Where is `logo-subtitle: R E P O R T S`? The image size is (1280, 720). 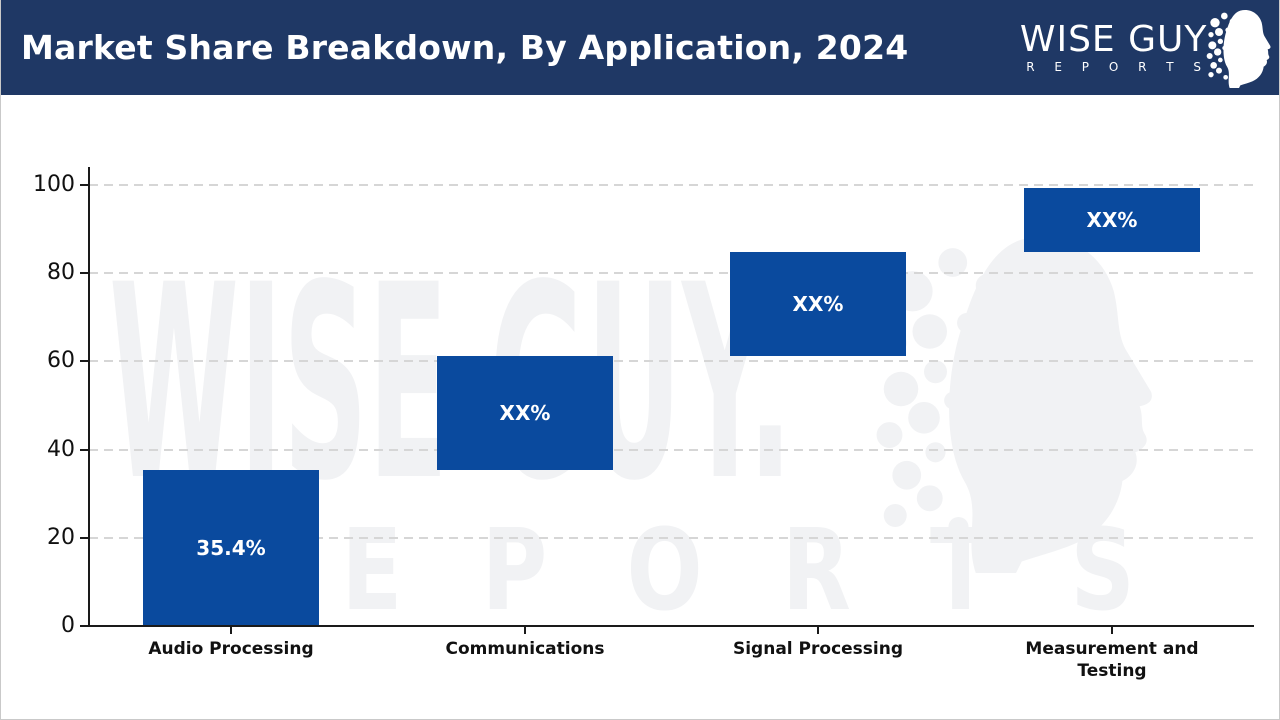 logo-subtitle: R E P O R T S is located at coordinates (1117, 67).